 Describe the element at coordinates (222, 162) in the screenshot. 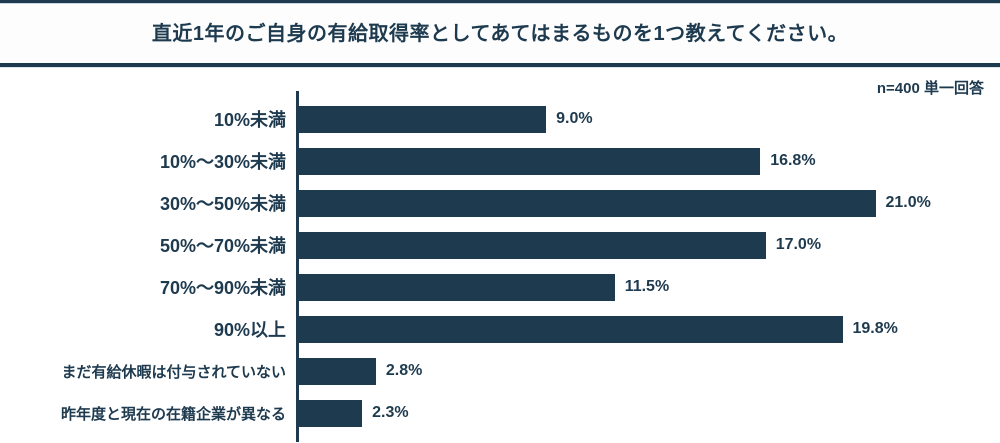

I see `category-label: 10%〜30%未満` at that location.